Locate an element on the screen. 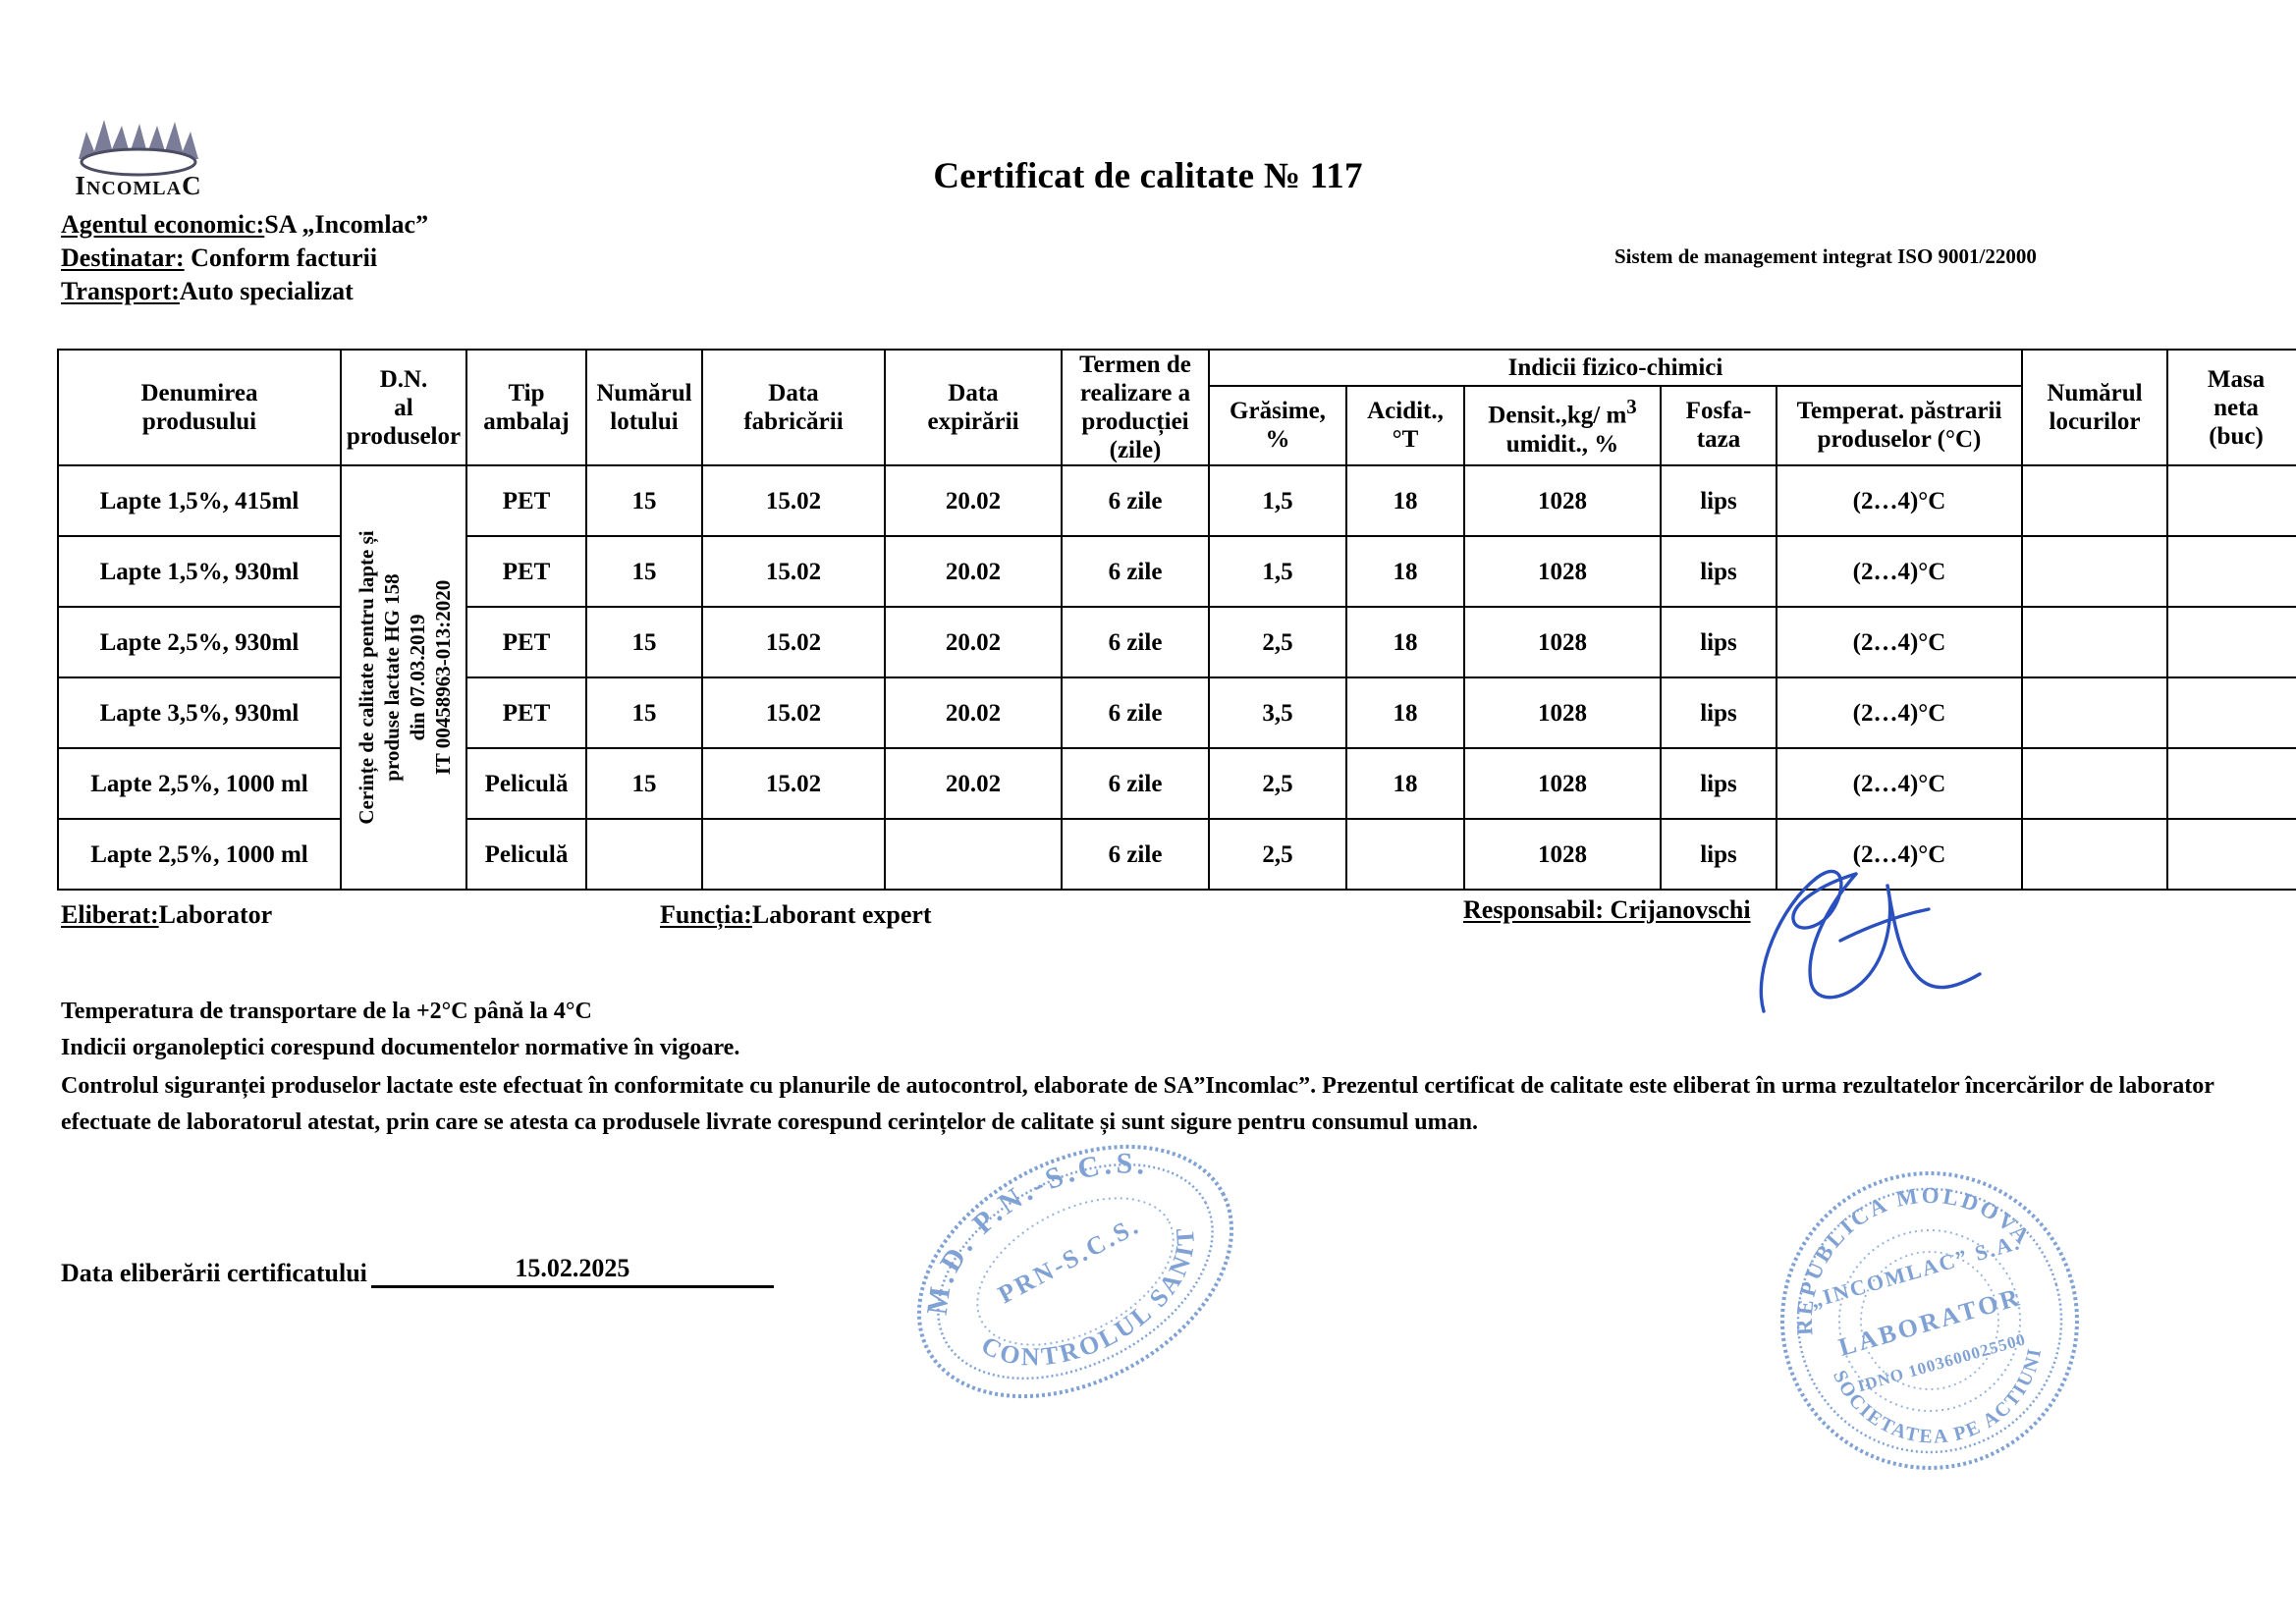 This screenshot has width=2296, height=1623. dn-line-3: din 07.03.2019 is located at coordinates (417, 677).